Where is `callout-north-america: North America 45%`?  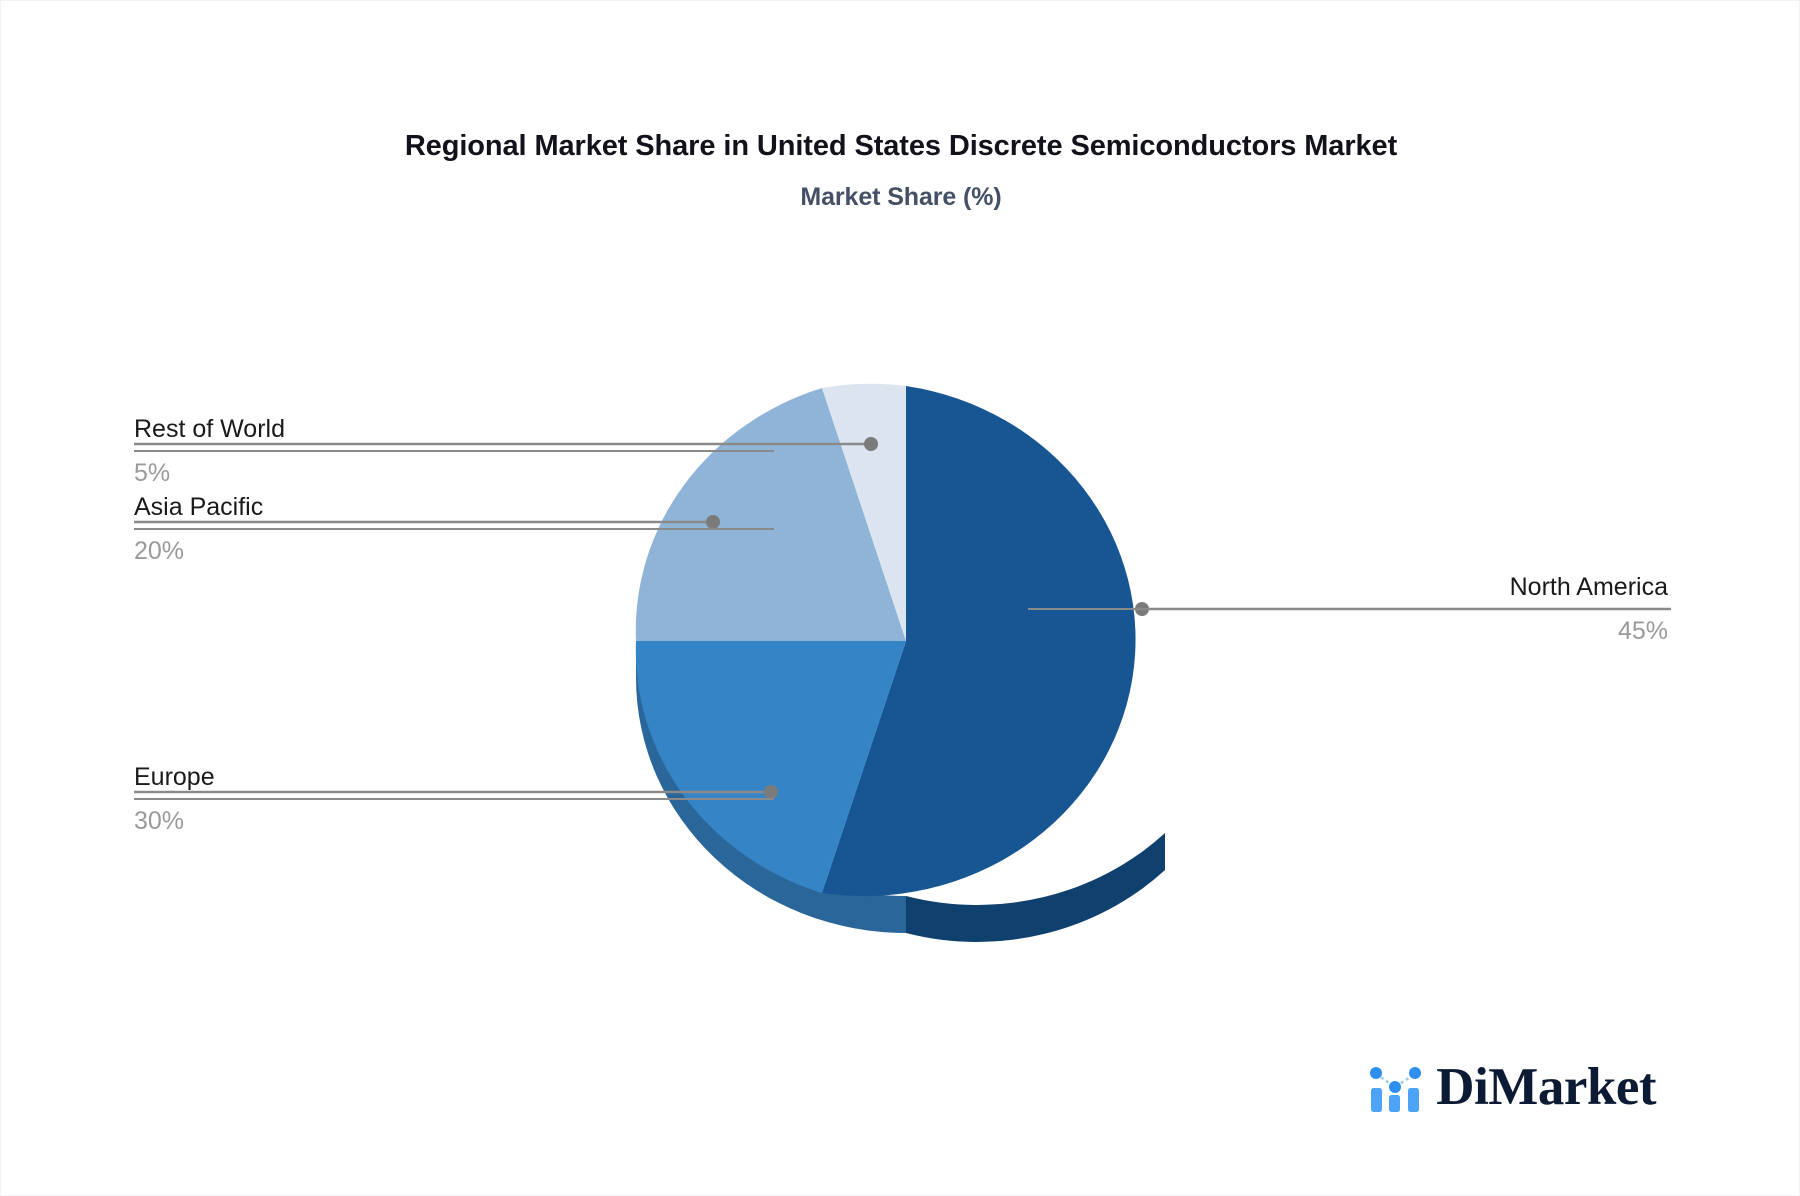 callout-north-america: North America 45% is located at coordinates (1348, 609).